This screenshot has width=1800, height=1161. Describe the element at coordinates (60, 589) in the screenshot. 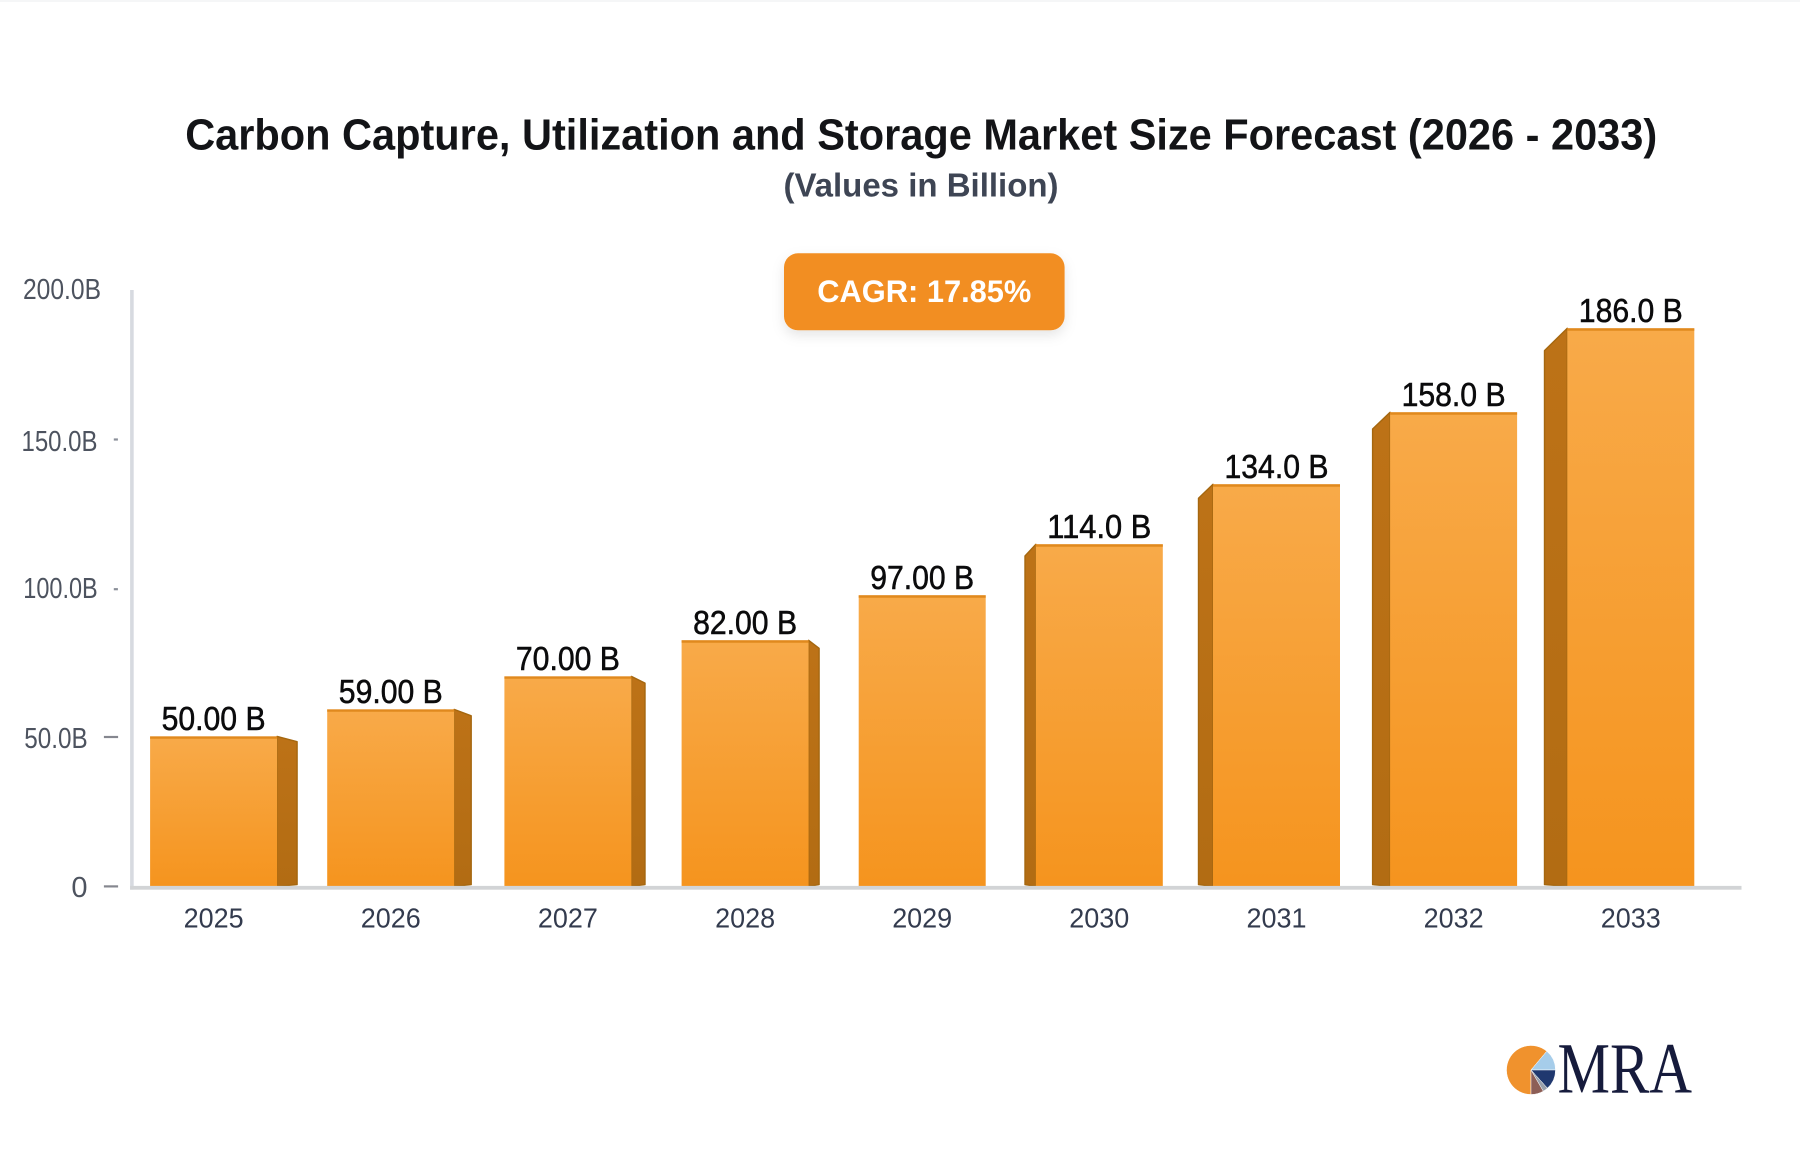

I see `svg-text: 100.0B` at that location.